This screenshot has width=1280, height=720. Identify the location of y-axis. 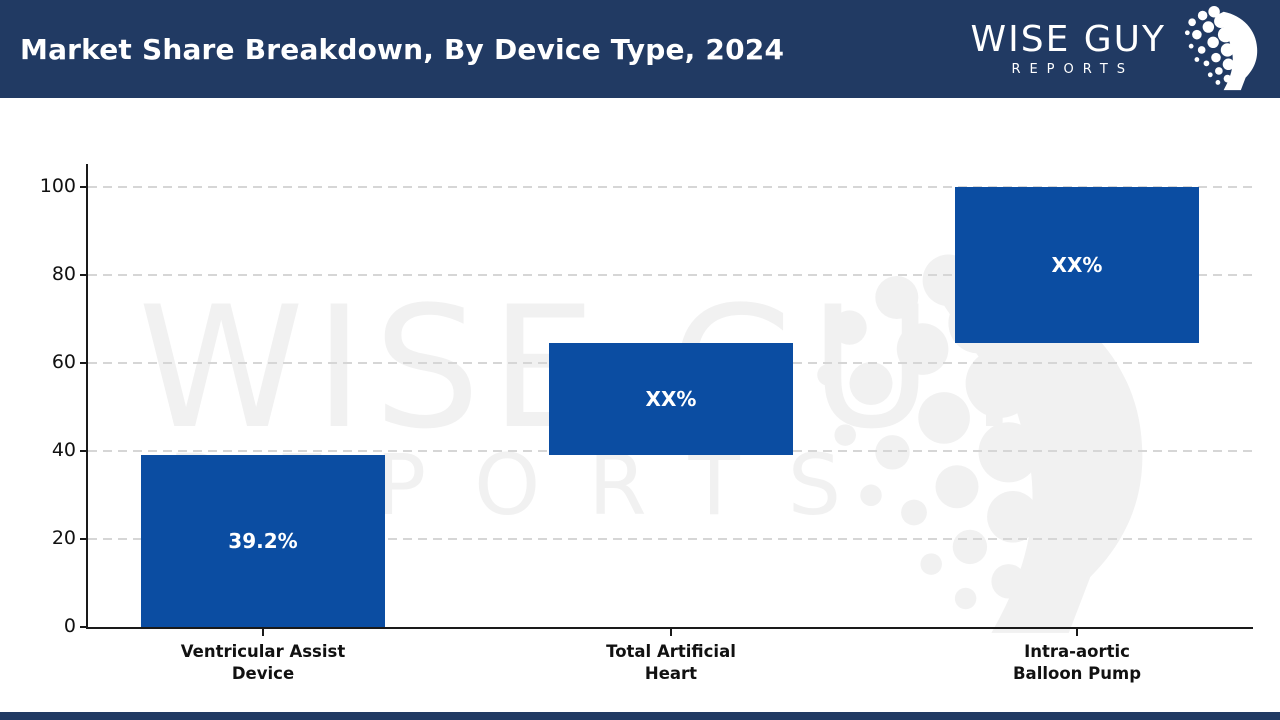
(87, 396).